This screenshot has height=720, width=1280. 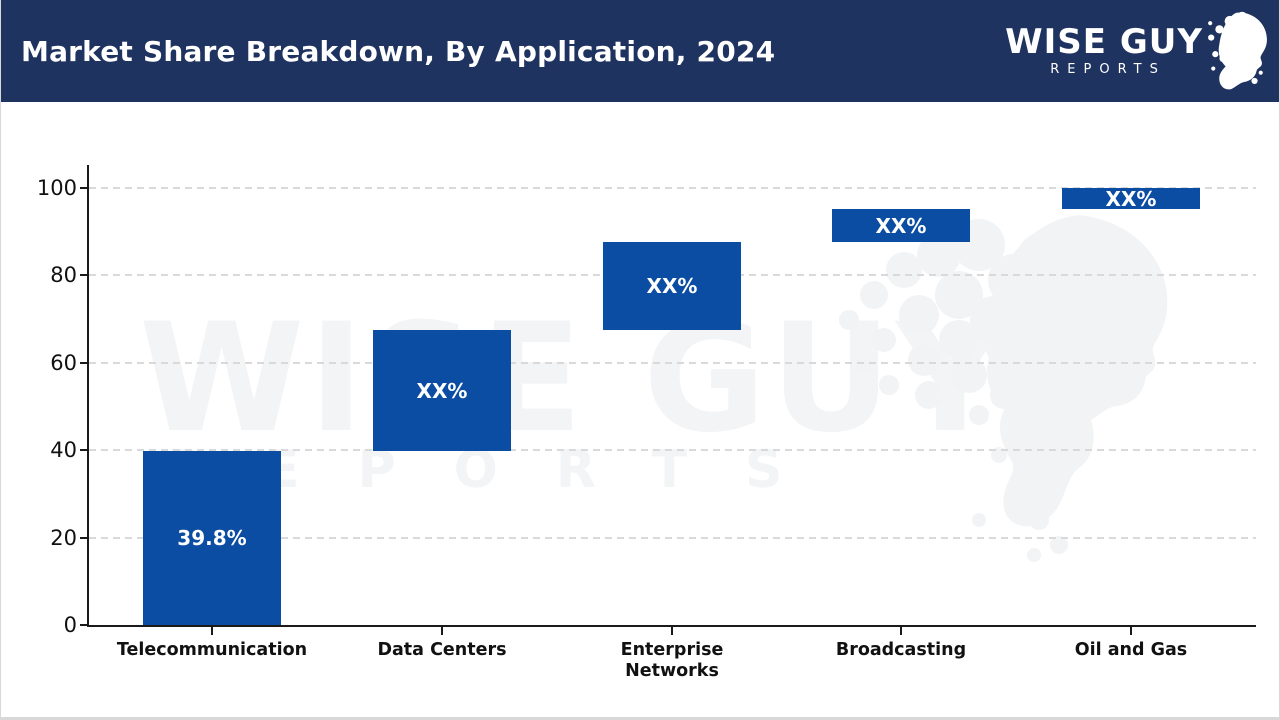 I want to click on brand-logo-text: WISE GUY REPORTS, so click(x=1104, y=50).